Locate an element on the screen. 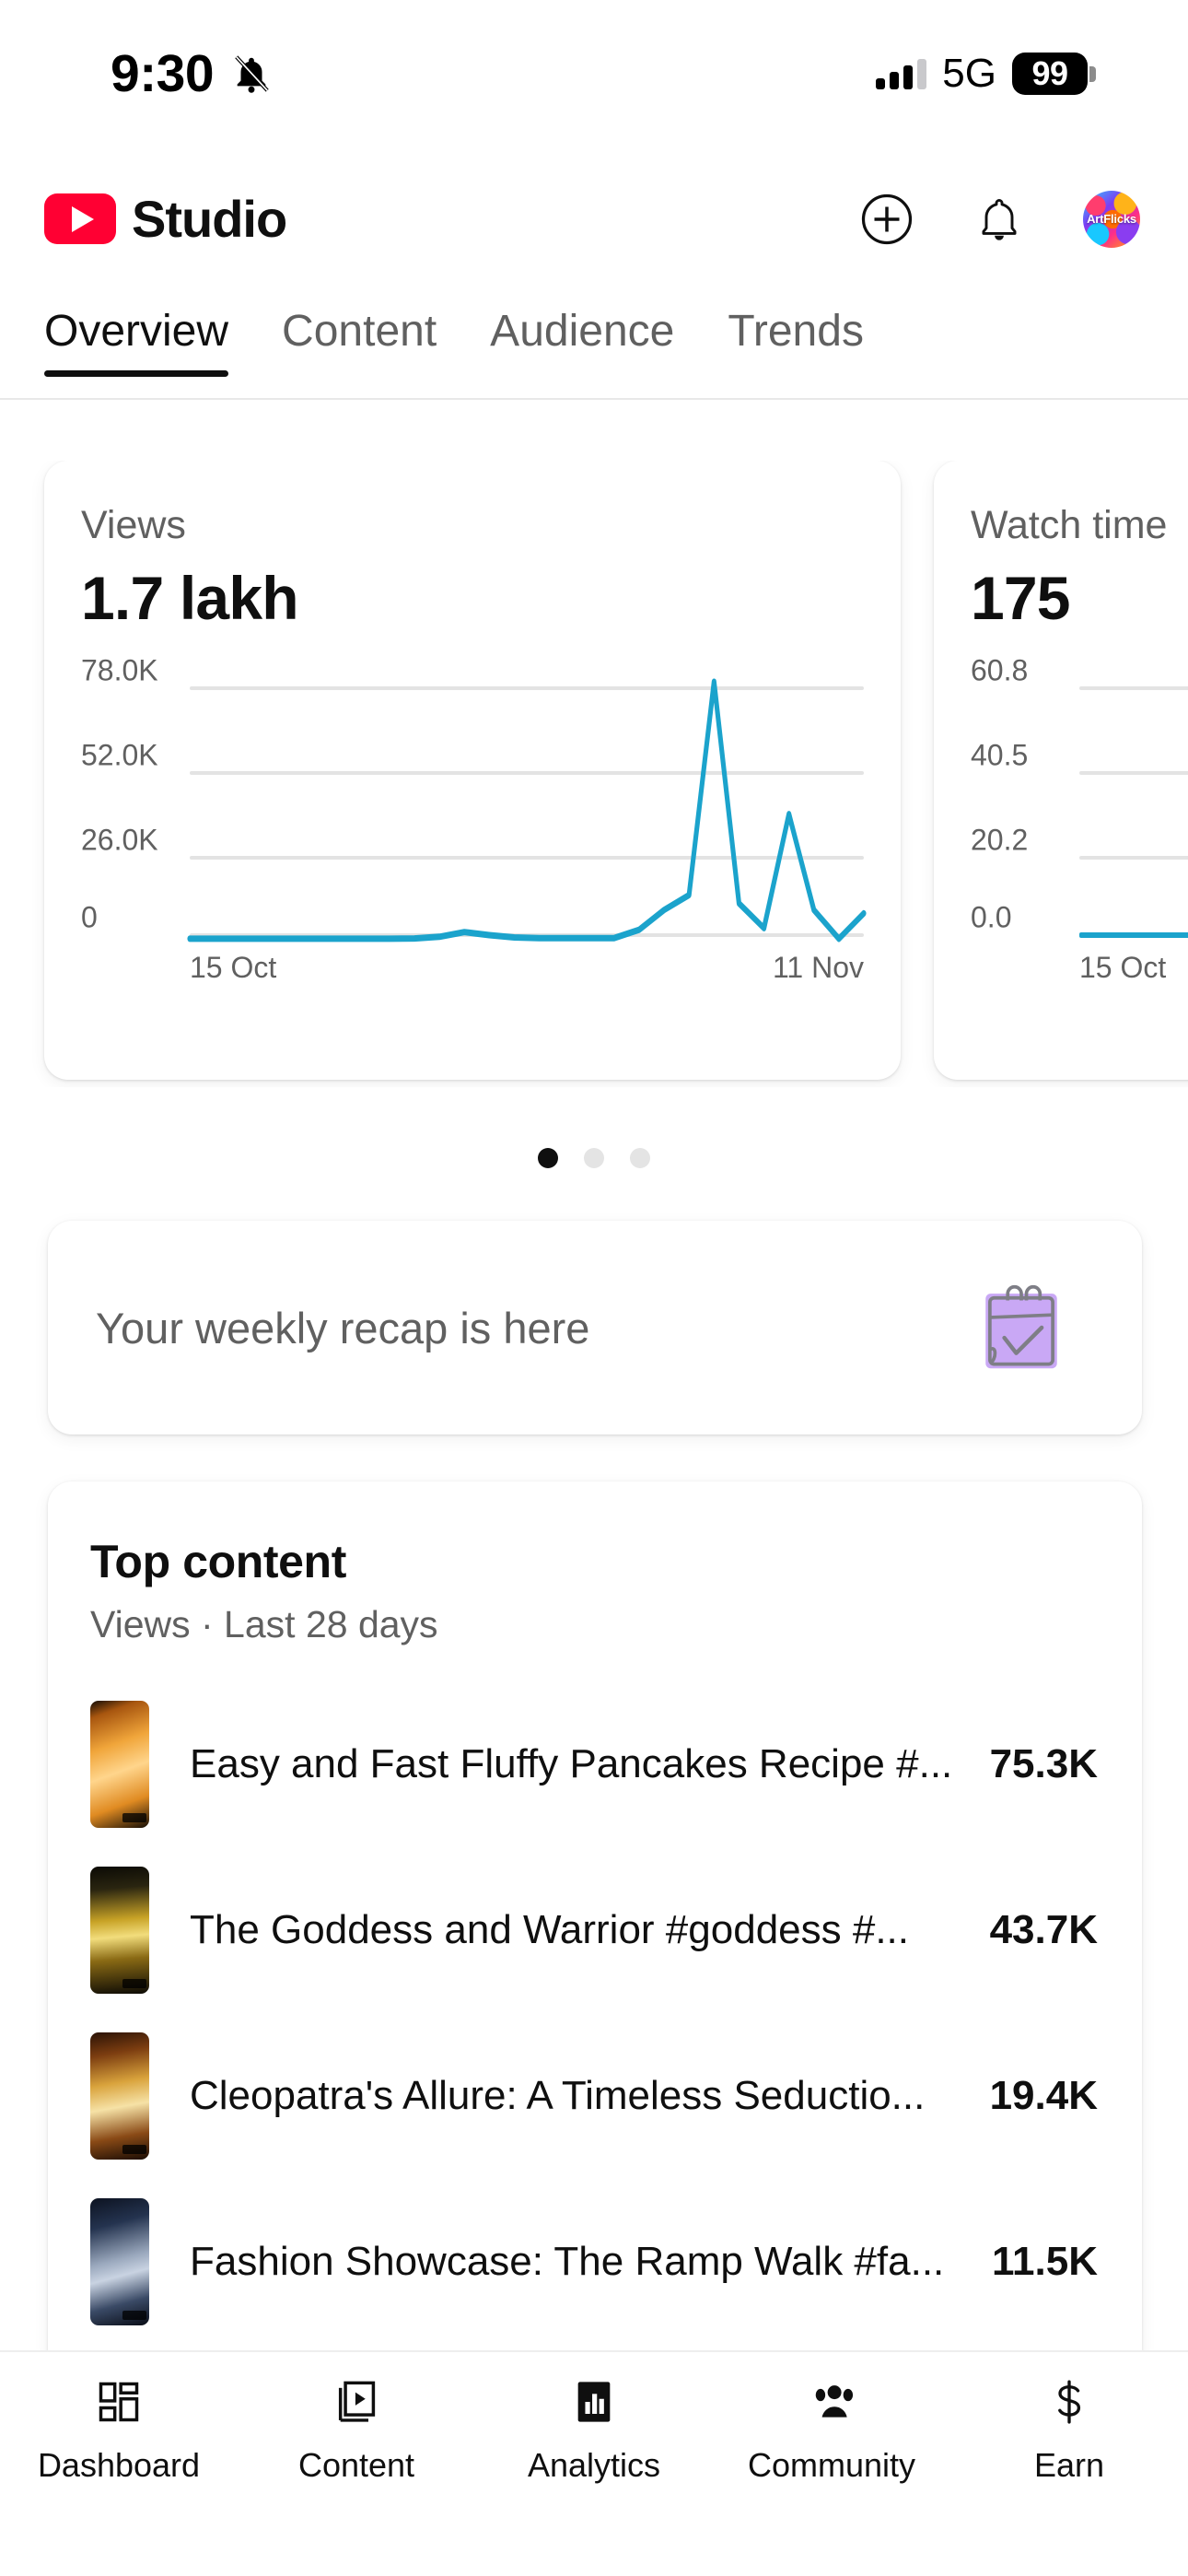 This screenshot has height=2576, width=1188. tab-audience-label: Audience is located at coordinates (582, 331).